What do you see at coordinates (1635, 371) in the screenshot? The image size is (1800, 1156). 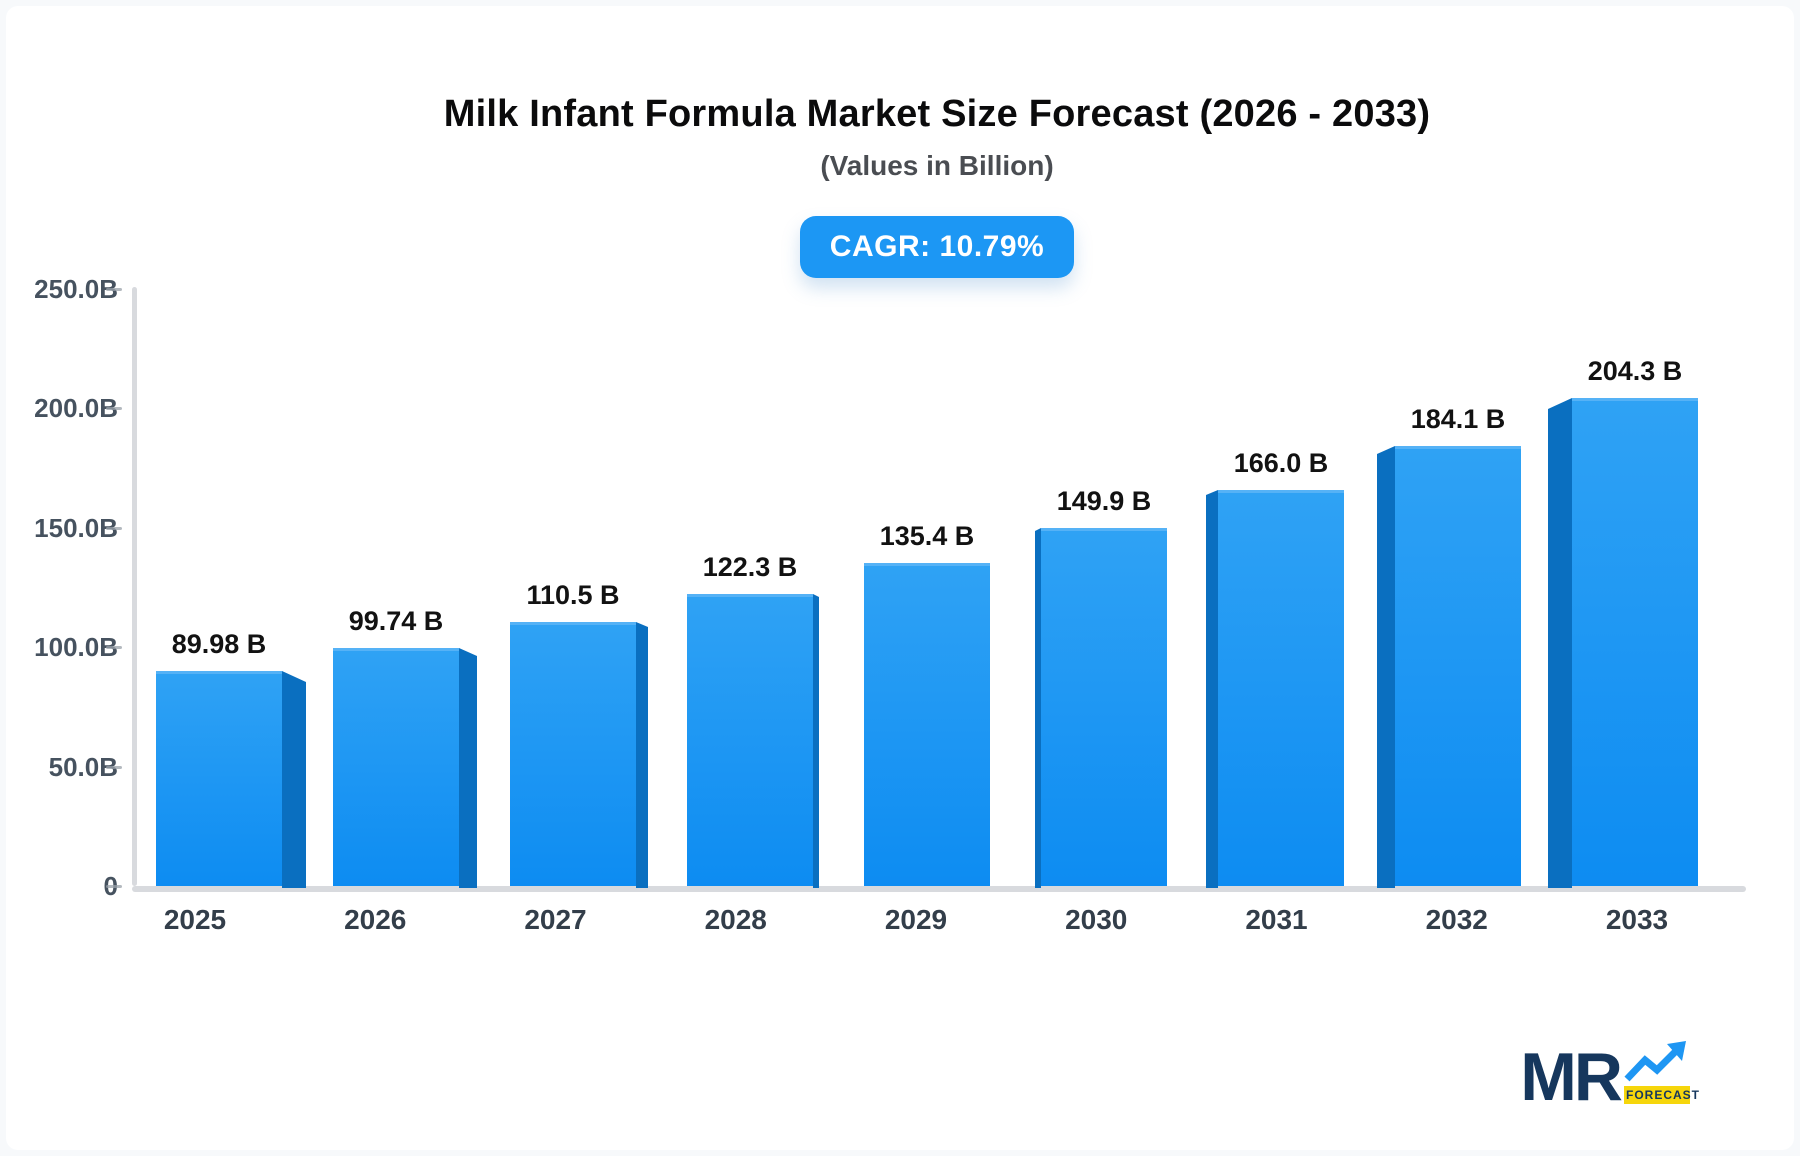 I see `bar-value-label: 204.3 B` at bounding box center [1635, 371].